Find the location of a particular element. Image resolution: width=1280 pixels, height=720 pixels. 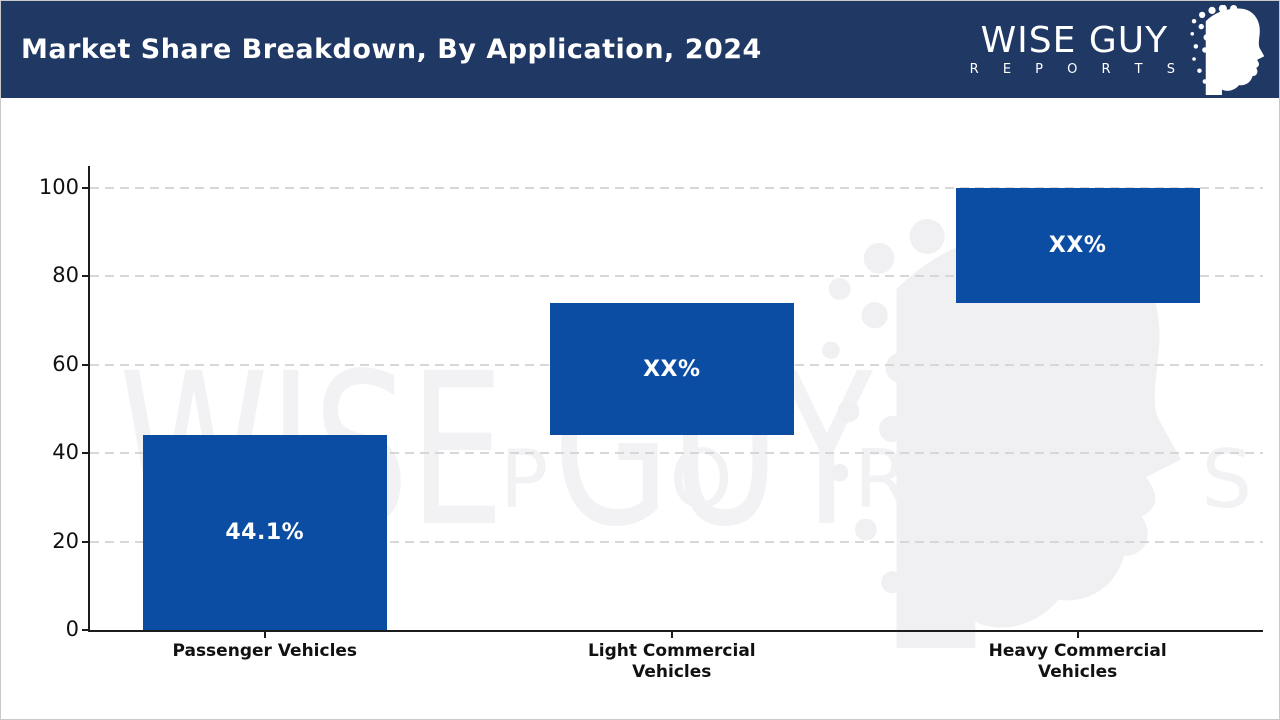

y-tick-label: 40 is located at coordinates (65, 452).